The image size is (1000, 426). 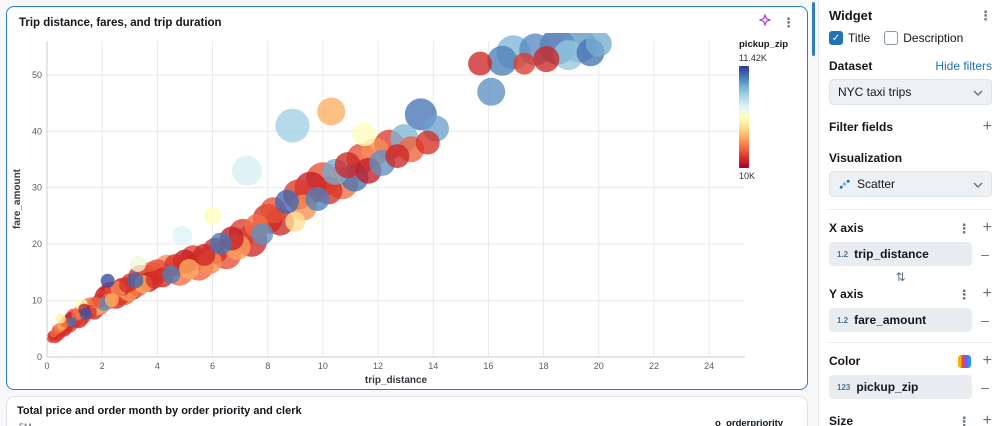 I want to click on svg-text: 4, so click(x=157, y=366).